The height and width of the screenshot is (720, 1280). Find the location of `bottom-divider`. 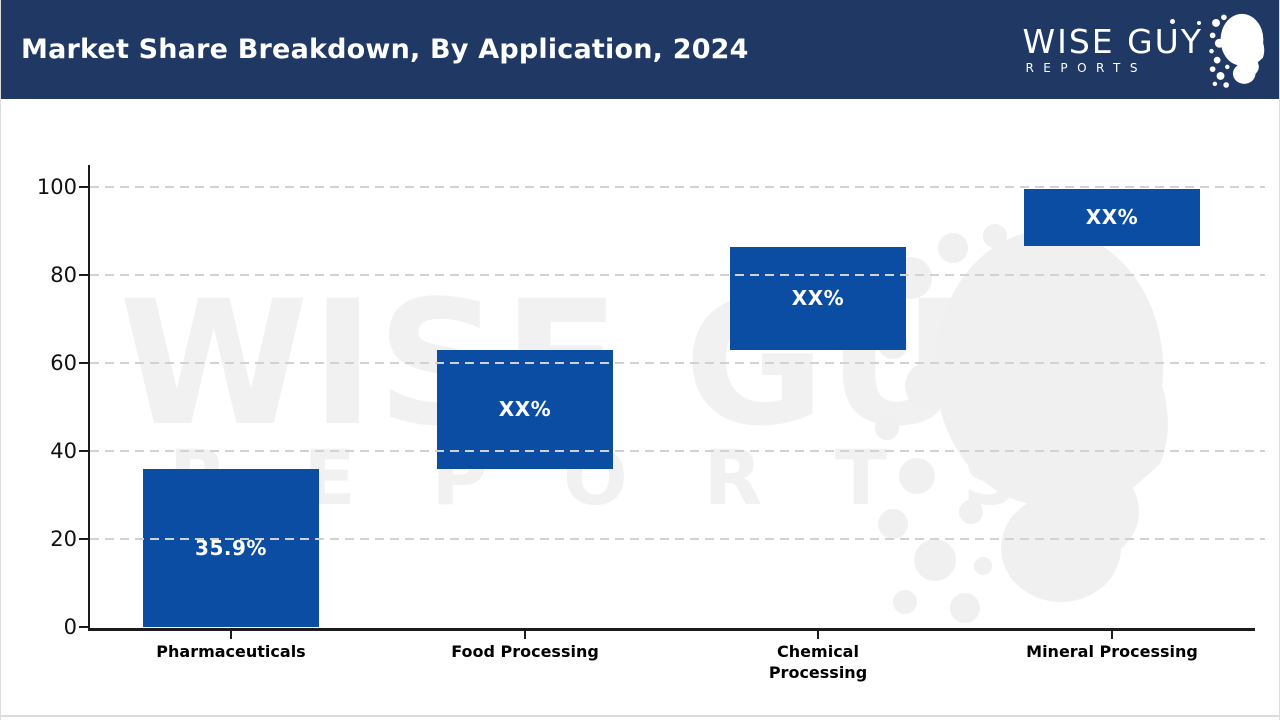

bottom-divider is located at coordinates (640, 716).